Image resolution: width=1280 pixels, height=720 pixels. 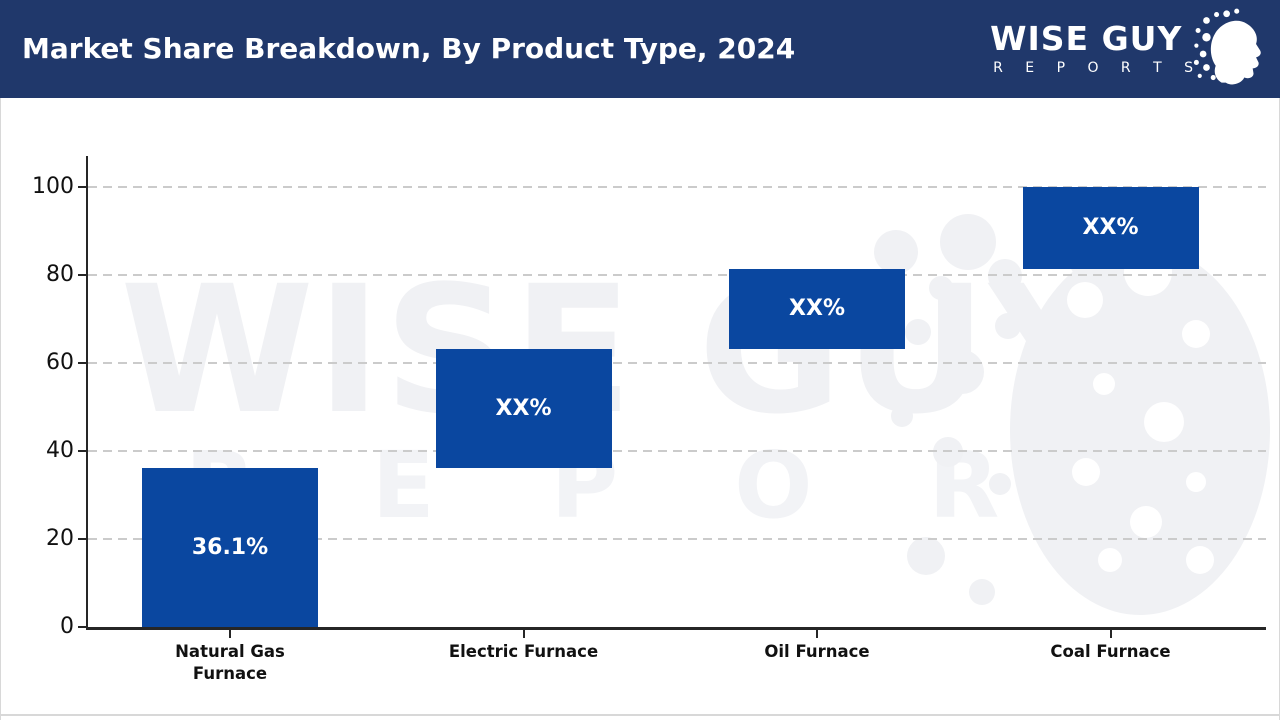 I want to click on logo-text: WISE GUY R E P O R T S, so click(x=1096, y=49).